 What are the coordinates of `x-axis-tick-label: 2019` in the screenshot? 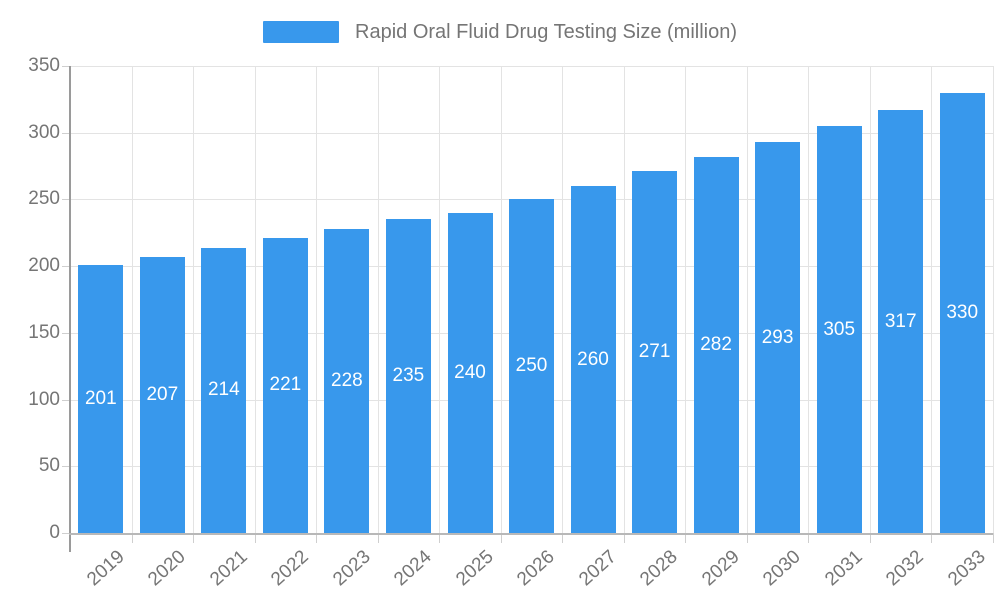 It's located at (105, 568).